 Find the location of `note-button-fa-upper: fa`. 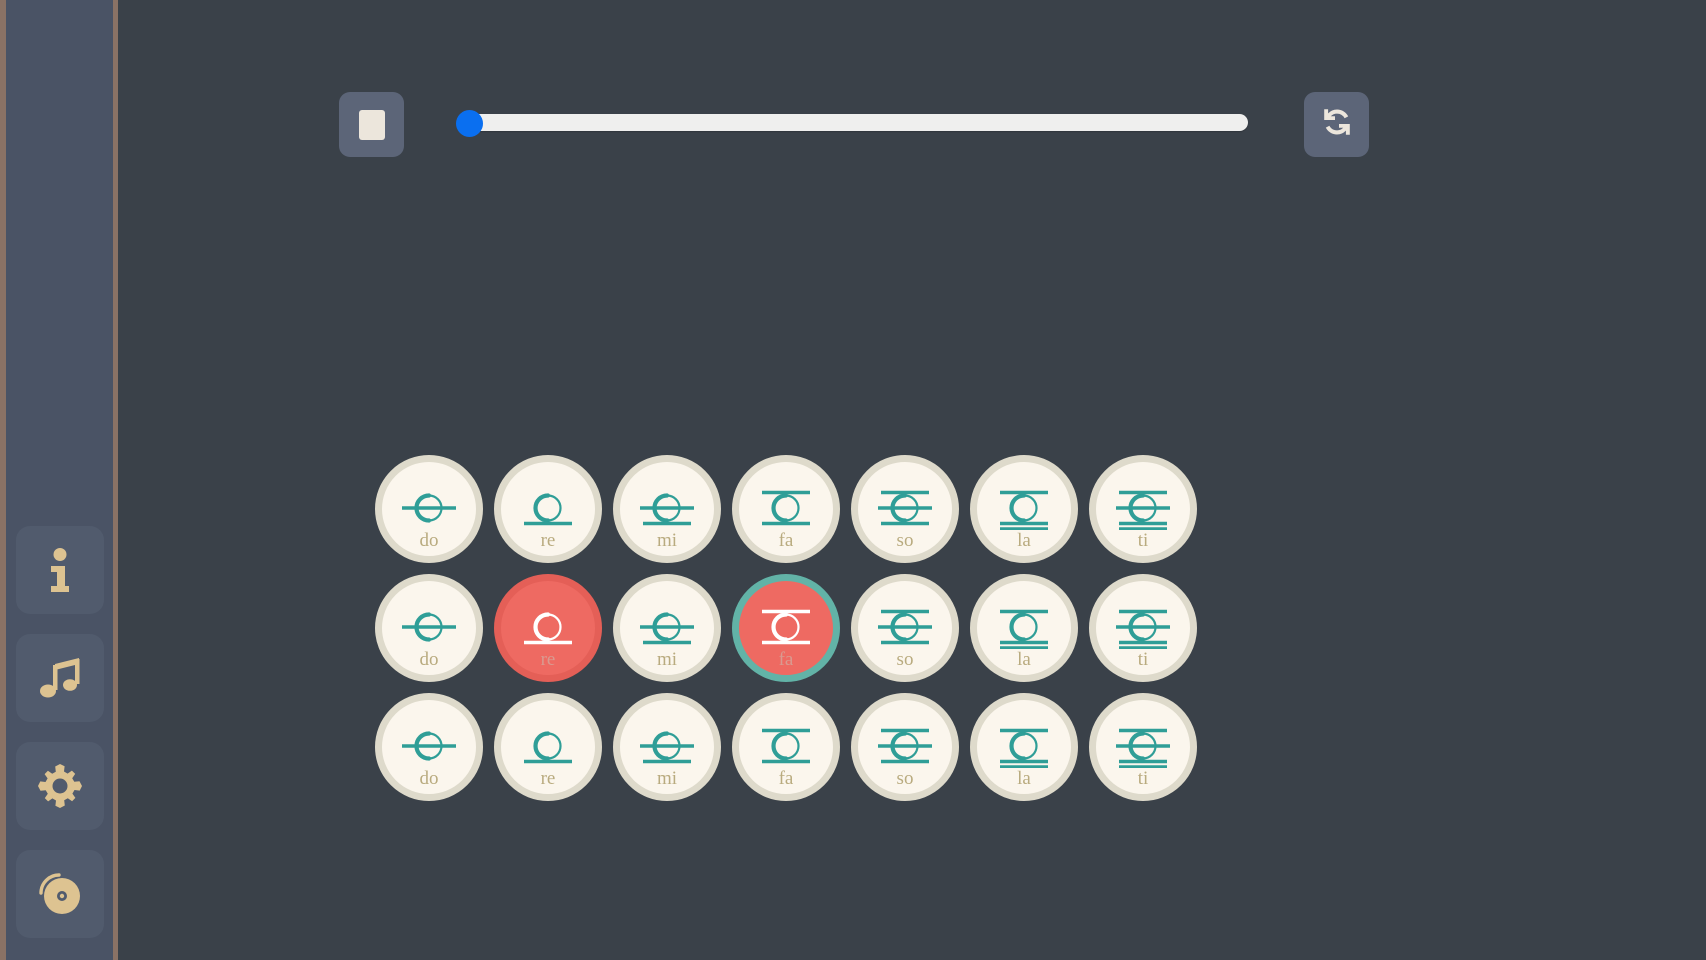

note-button-fa-upper: fa is located at coordinates (786, 509).